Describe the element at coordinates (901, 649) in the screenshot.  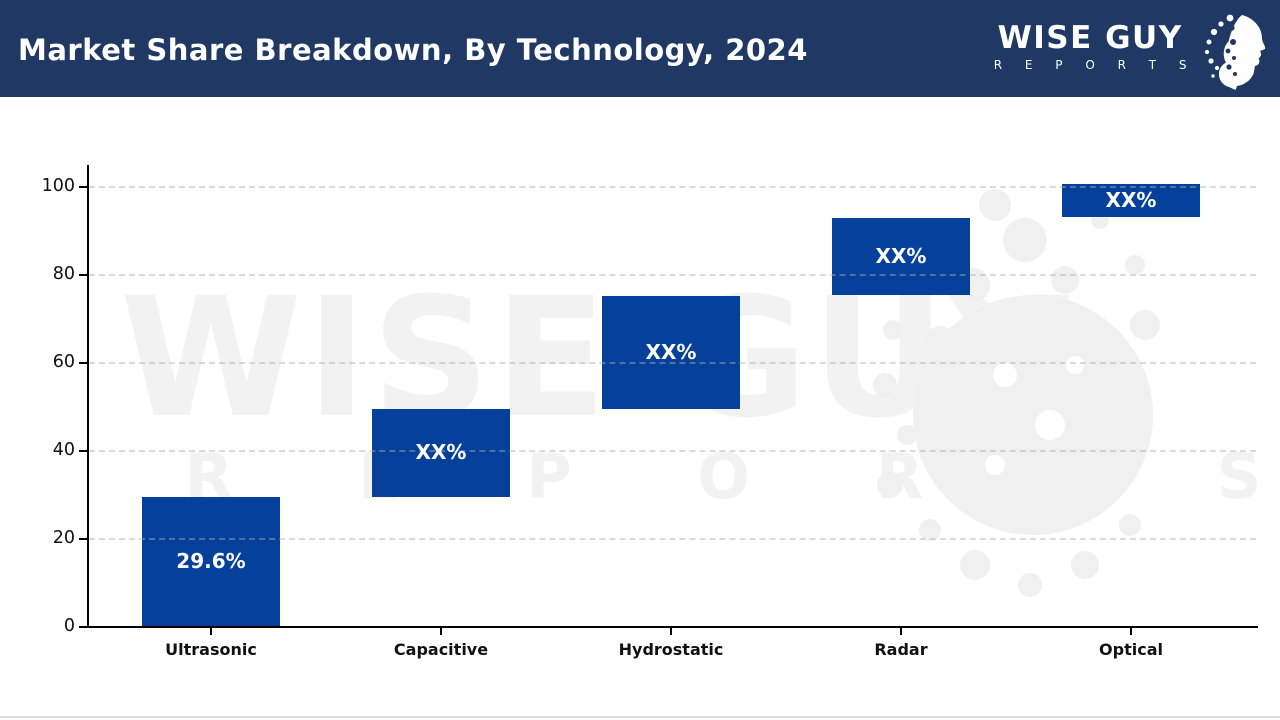
I see `x-tick-label-radar: Radar` at that location.